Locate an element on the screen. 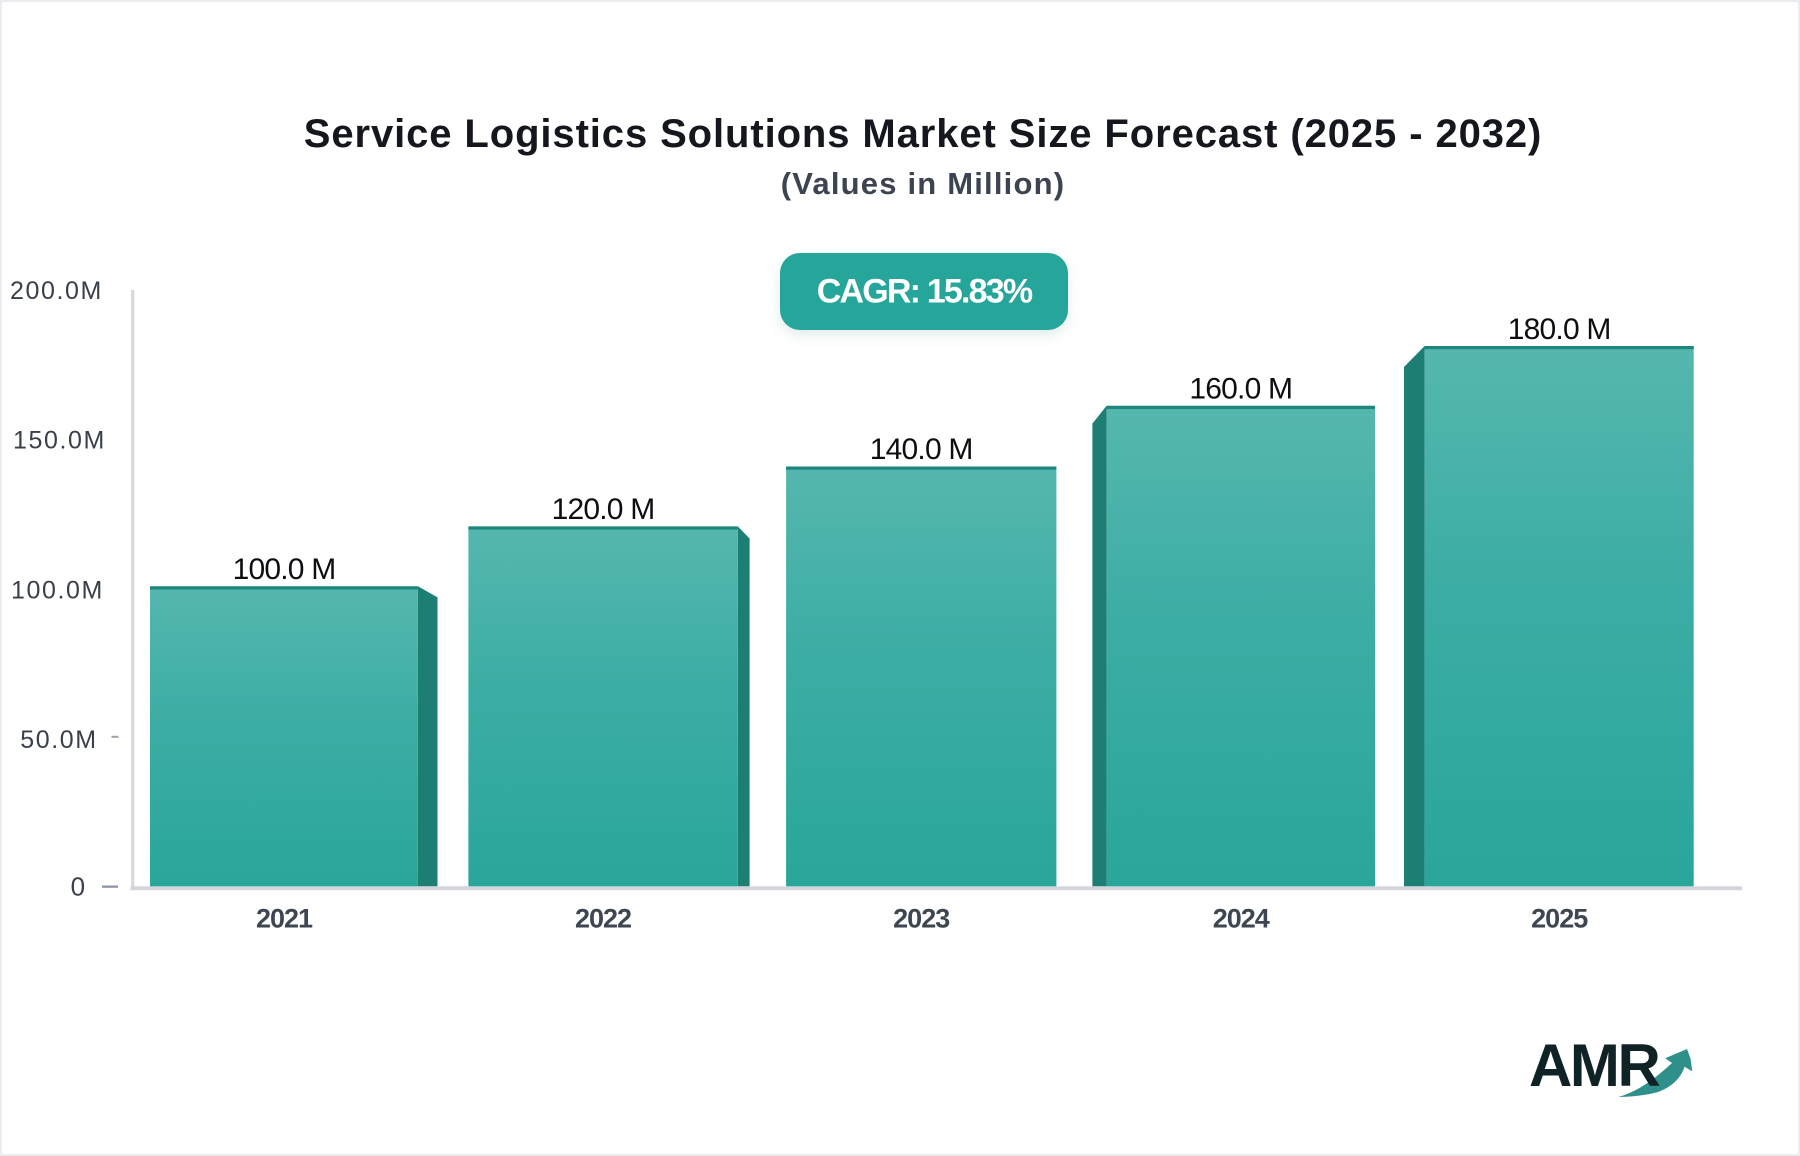  svg-text: 2023 is located at coordinates (921, 919).